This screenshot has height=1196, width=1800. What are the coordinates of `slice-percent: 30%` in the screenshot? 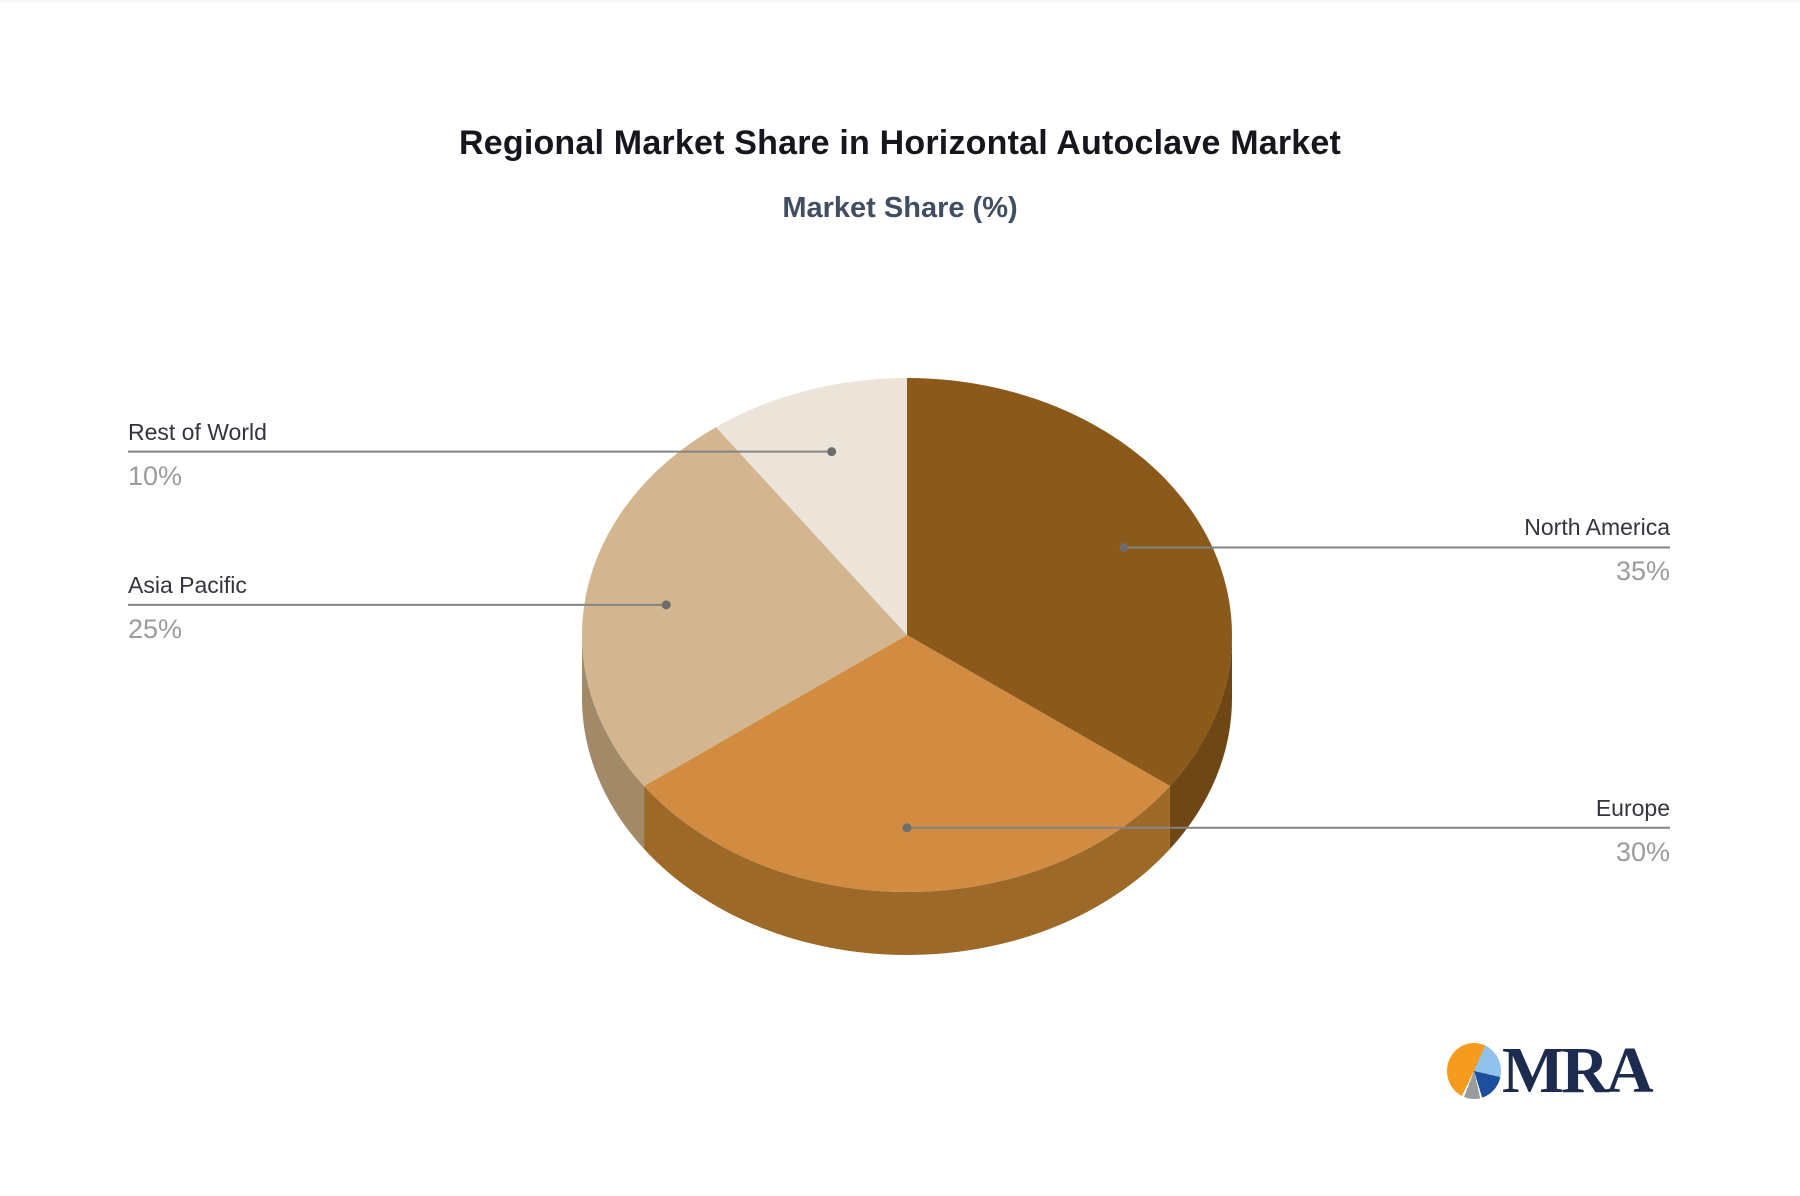 It's located at (1642, 851).